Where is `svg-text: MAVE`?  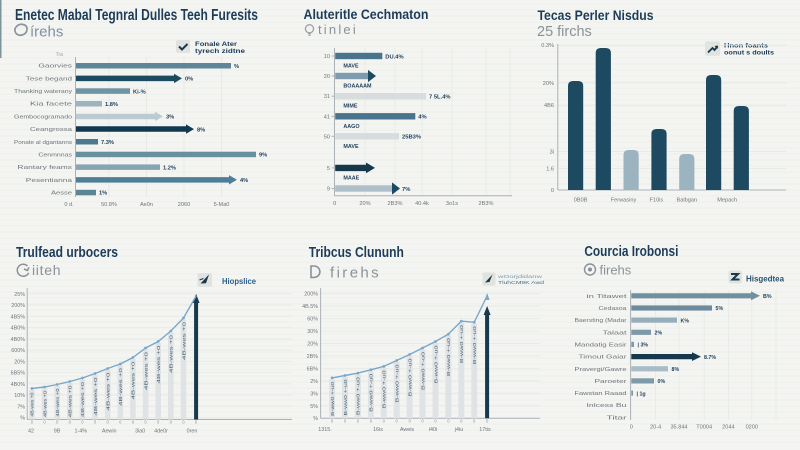
svg-text: MAVE is located at coordinates (351, 147).